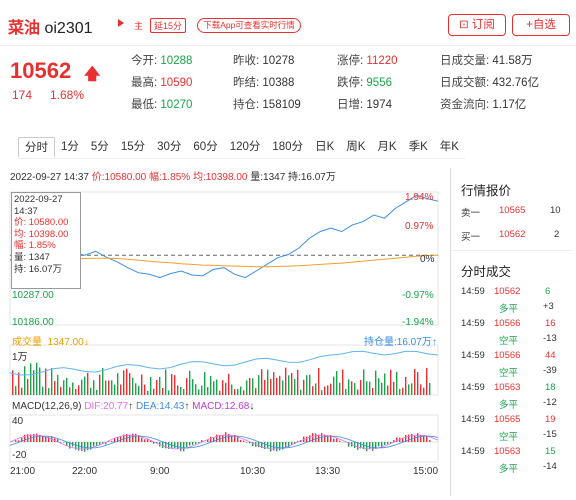  What do you see at coordinates (418, 147) in the screenshot?
I see `tab-quarterly-k: 季K` at bounding box center [418, 147].